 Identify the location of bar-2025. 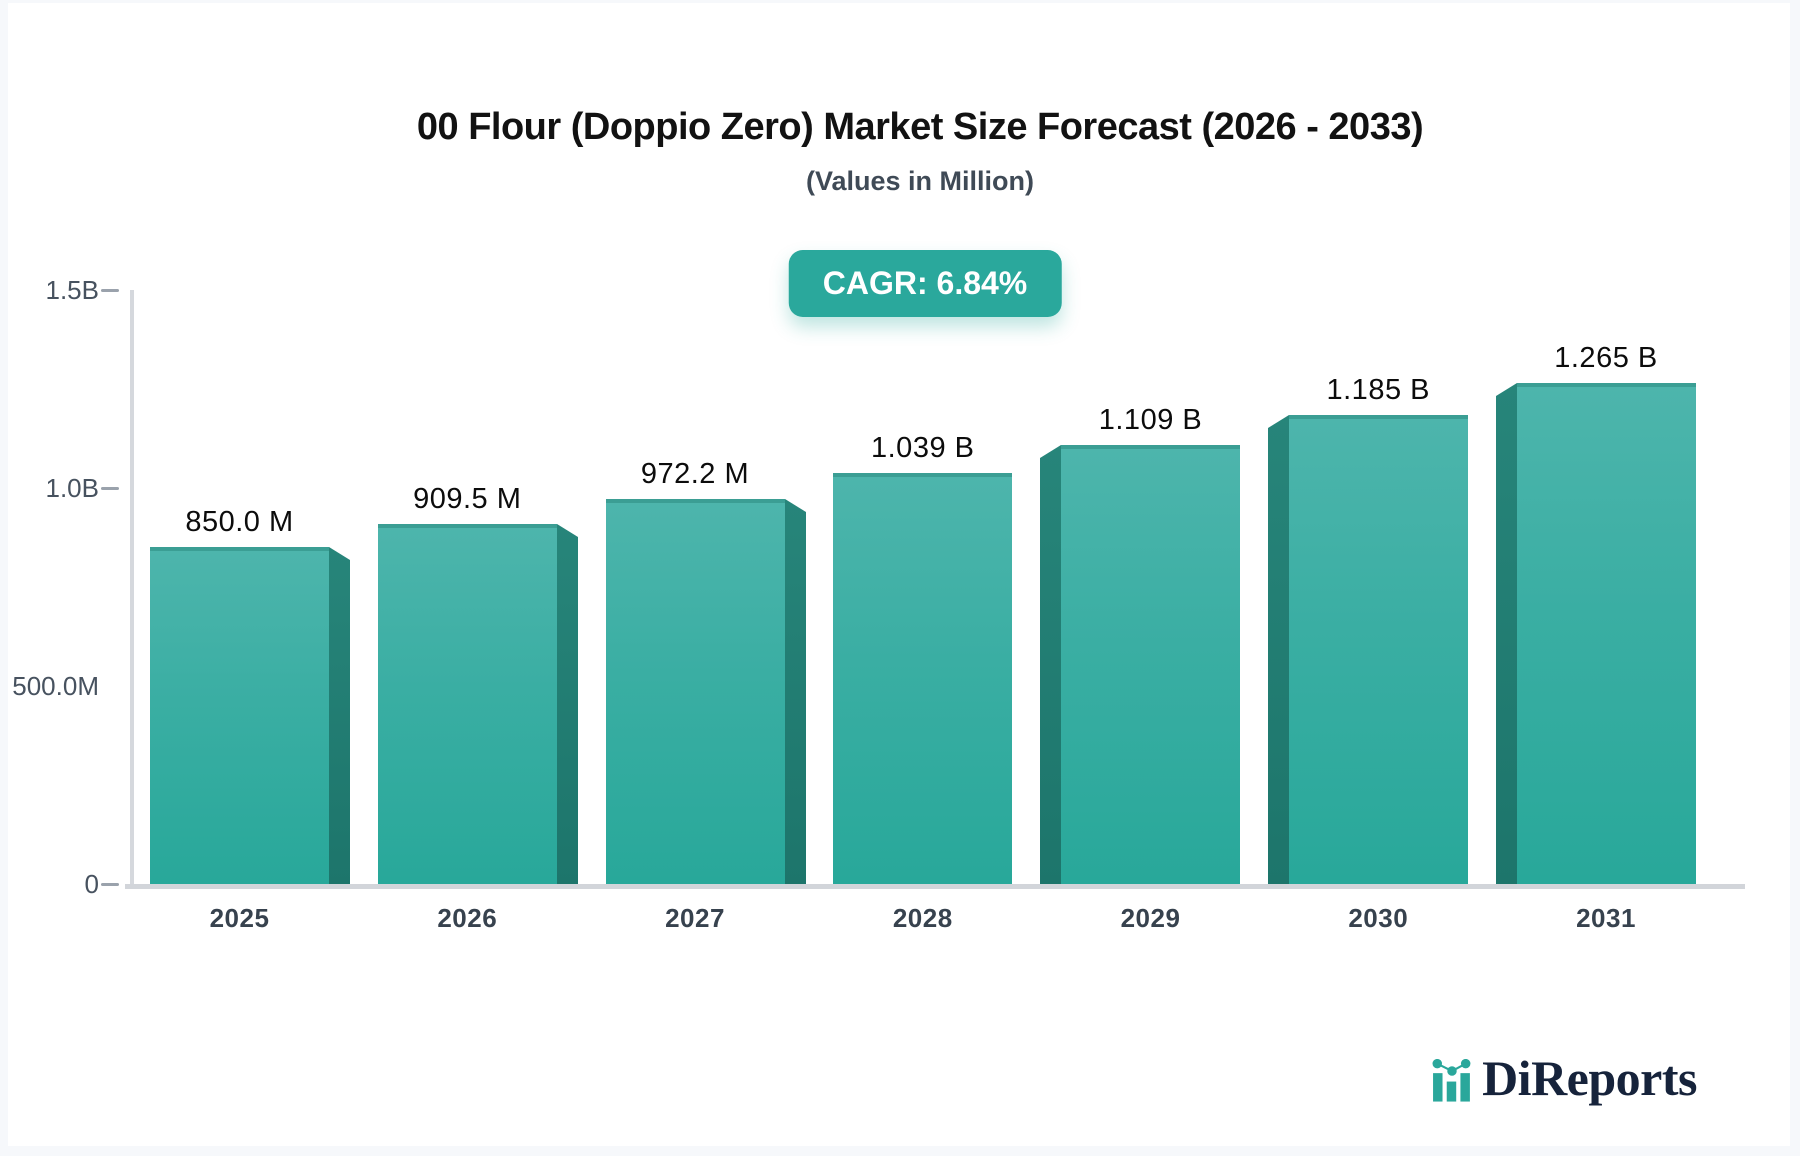
(239, 715).